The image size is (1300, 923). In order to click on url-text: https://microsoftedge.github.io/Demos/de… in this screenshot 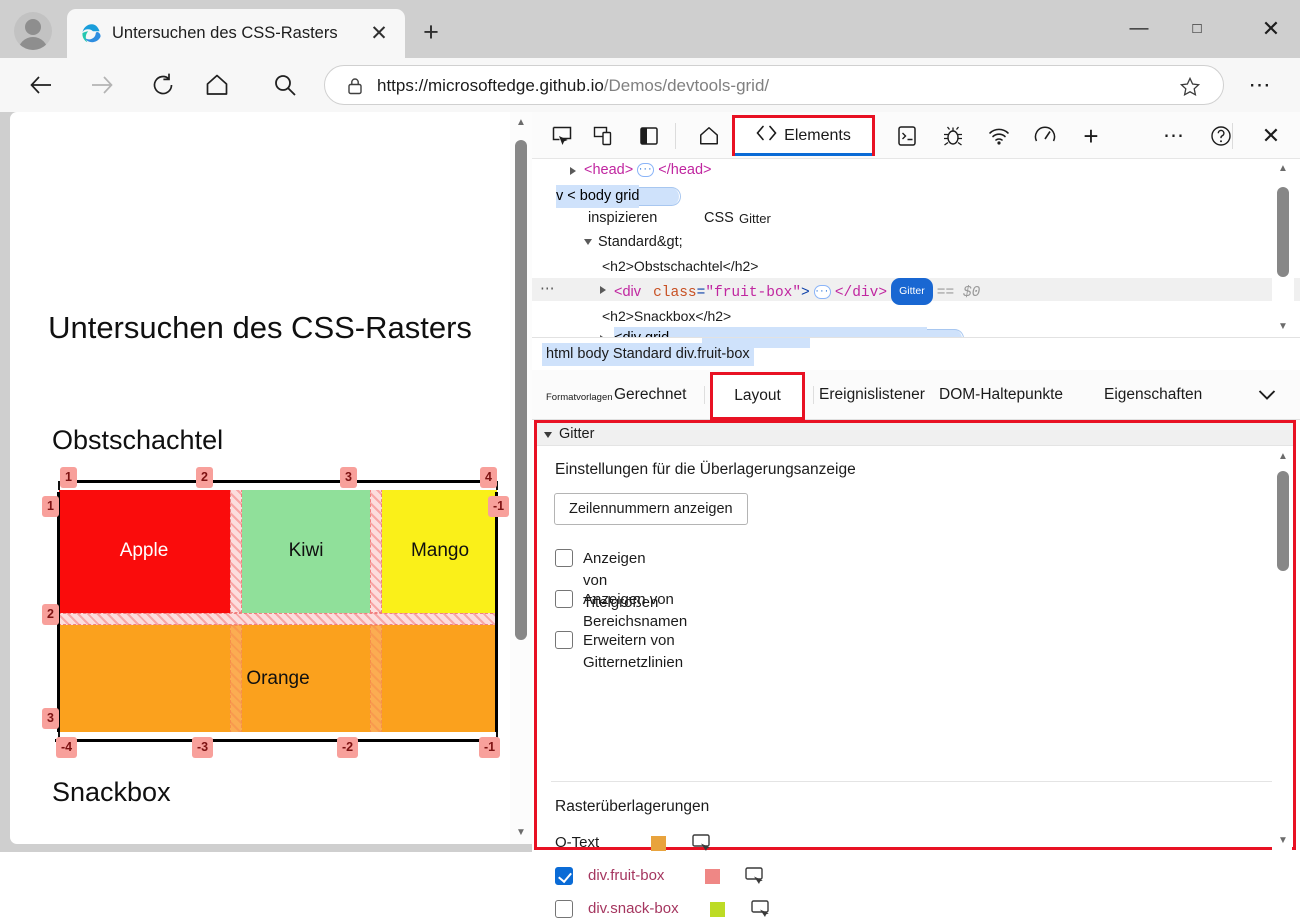, I will do `click(573, 86)`.